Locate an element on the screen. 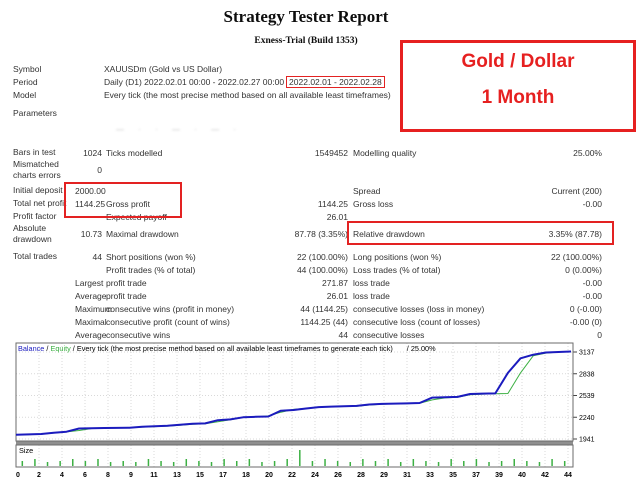 The height and width of the screenshot is (480, 640). stat-value: Maximum is located at coordinates (93, 308).